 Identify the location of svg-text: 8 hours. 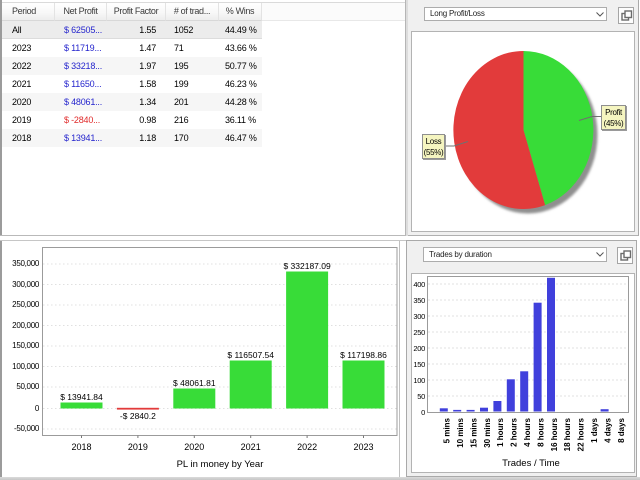
(540, 431).